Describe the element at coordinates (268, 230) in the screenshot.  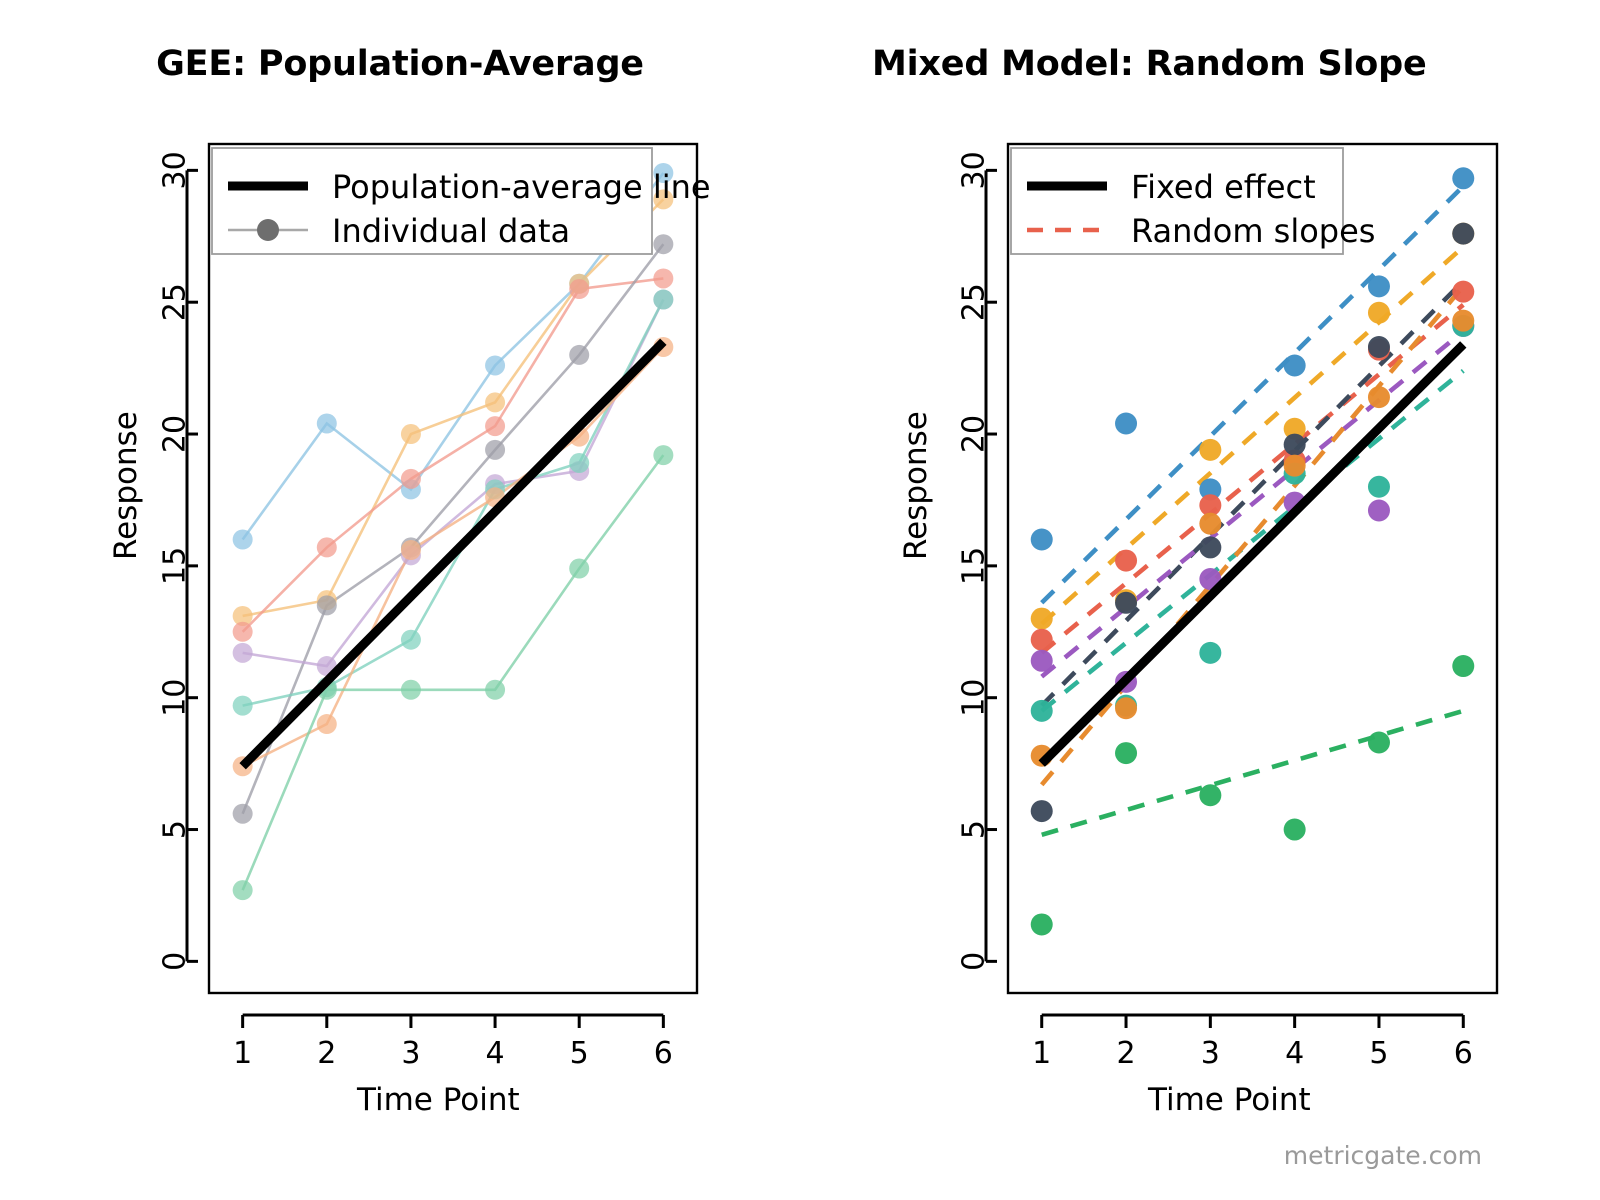
I see `legend-swatch-point` at that location.